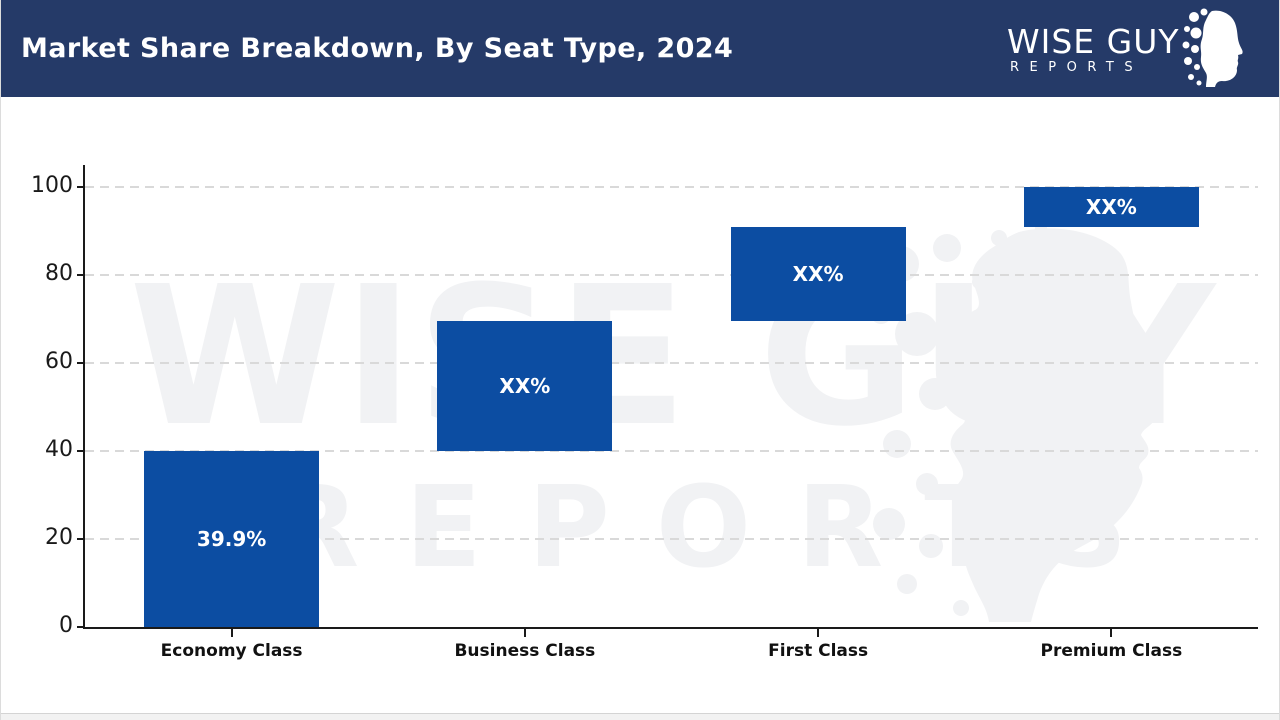  Describe the element at coordinates (640, 716) in the screenshot. I see `bottom-edge-strip` at that location.